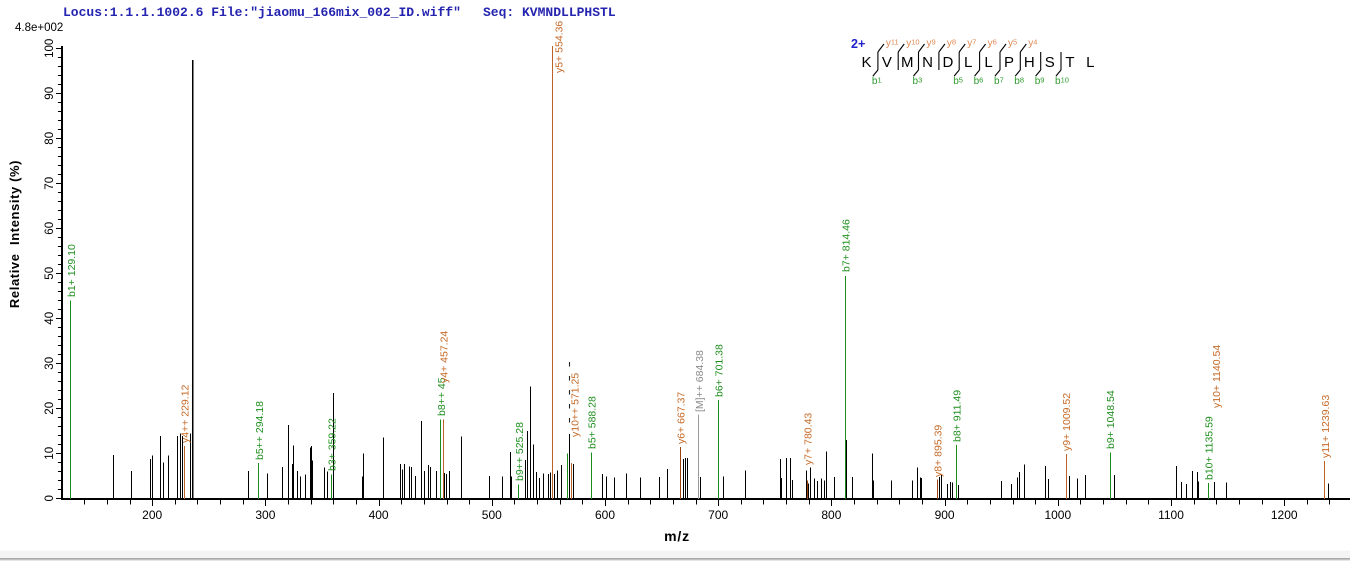  I want to click on svg-text: b6+ 701.38, so click(720, 370).